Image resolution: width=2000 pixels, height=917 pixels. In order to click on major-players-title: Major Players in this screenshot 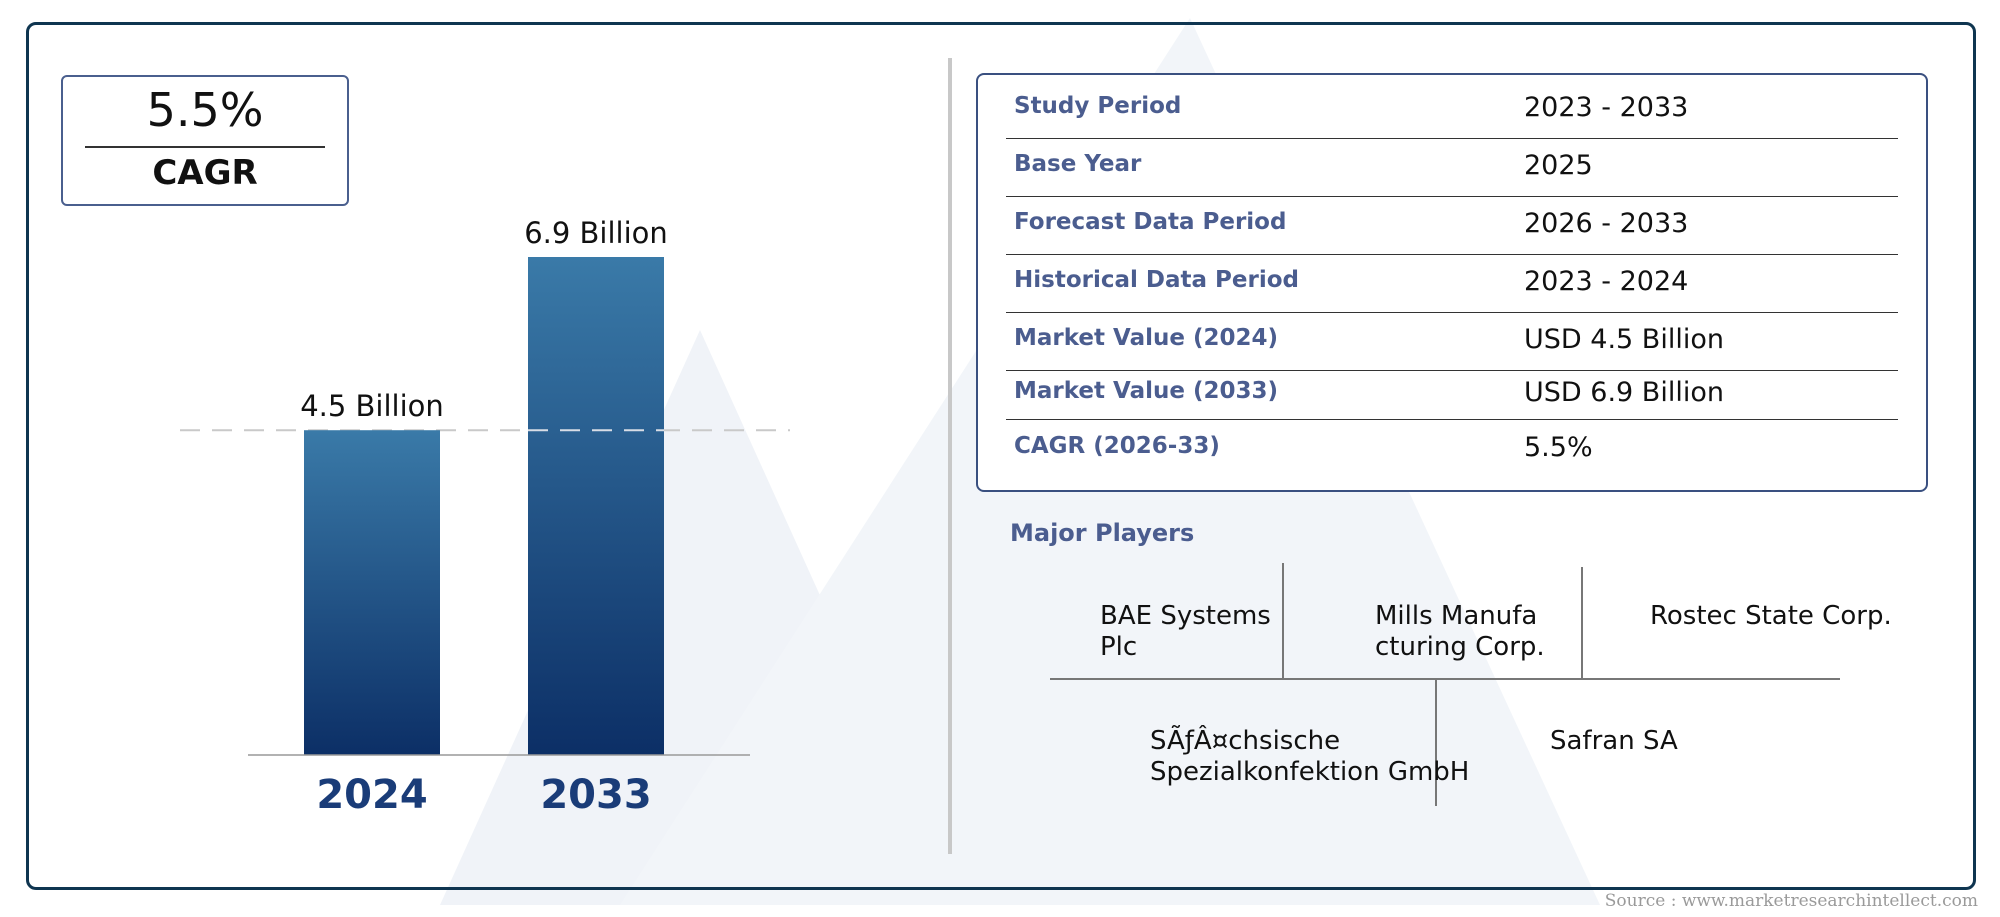, I will do `click(1102, 533)`.